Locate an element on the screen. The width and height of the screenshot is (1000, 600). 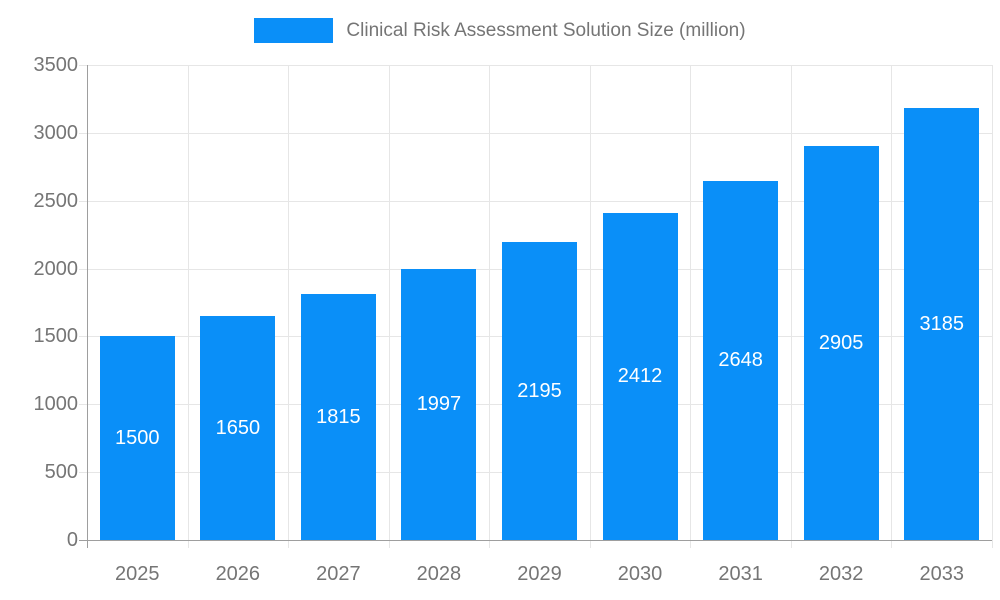
bar-2025 is located at coordinates (137, 438).